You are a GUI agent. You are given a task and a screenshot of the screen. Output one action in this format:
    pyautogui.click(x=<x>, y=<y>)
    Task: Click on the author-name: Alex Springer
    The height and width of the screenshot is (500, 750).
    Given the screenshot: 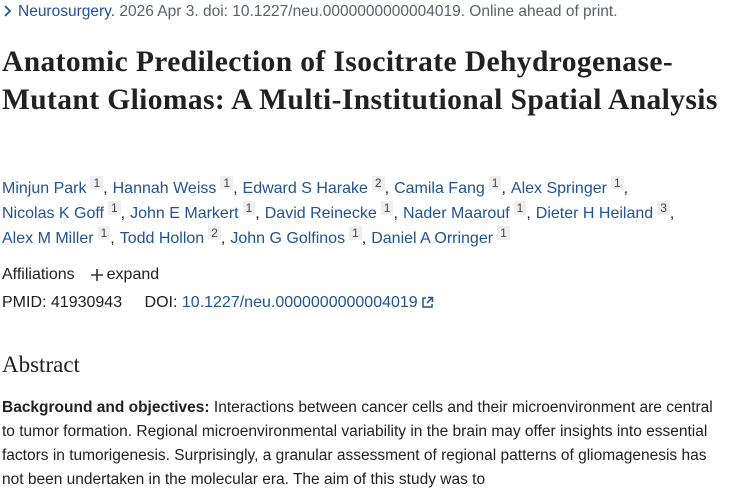 What is the action you would take?
    pyautogui.click(x=558, y=188)
    